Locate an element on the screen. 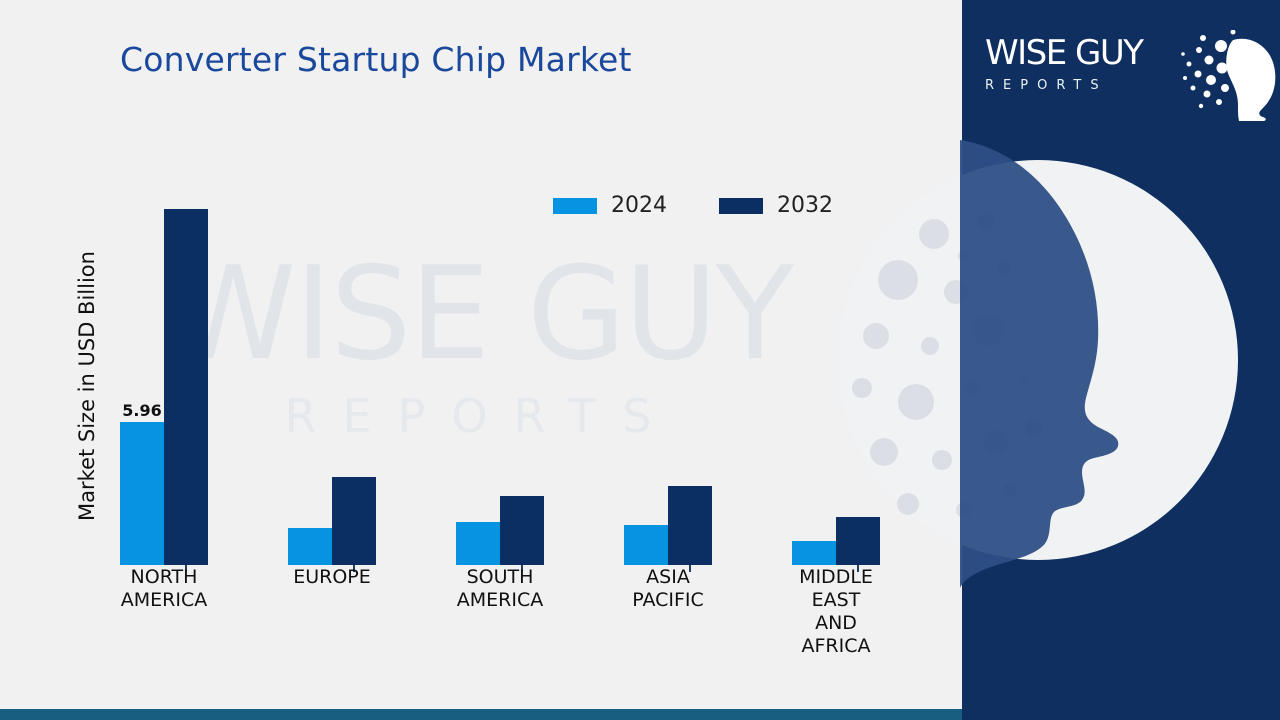 This screenshot has height=720, width=1280. bar-value-label: 5.96 is located at coordinates (142, 410).